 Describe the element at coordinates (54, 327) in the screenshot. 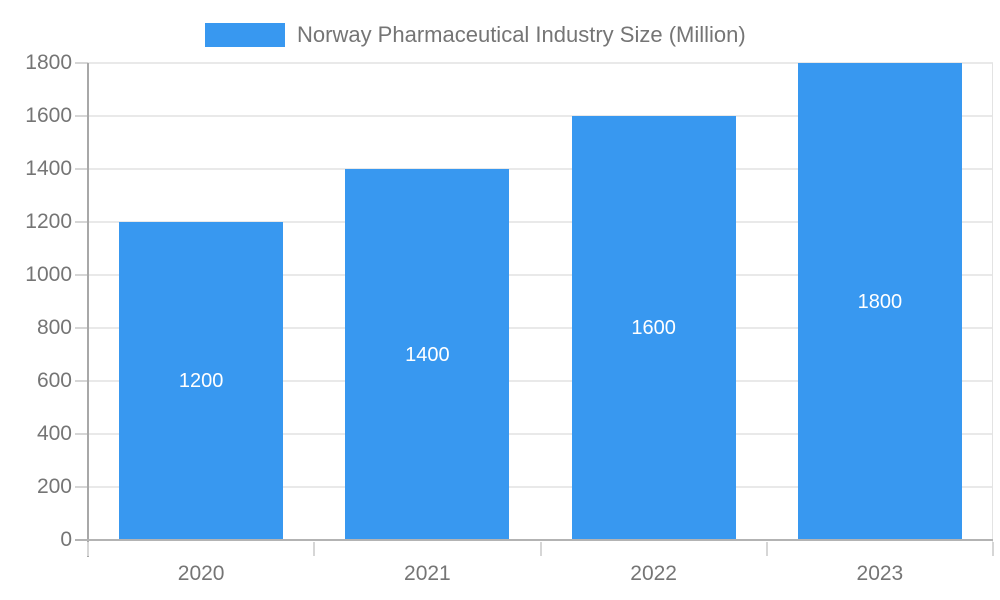

I see `y-tick-label: 800` at that location.